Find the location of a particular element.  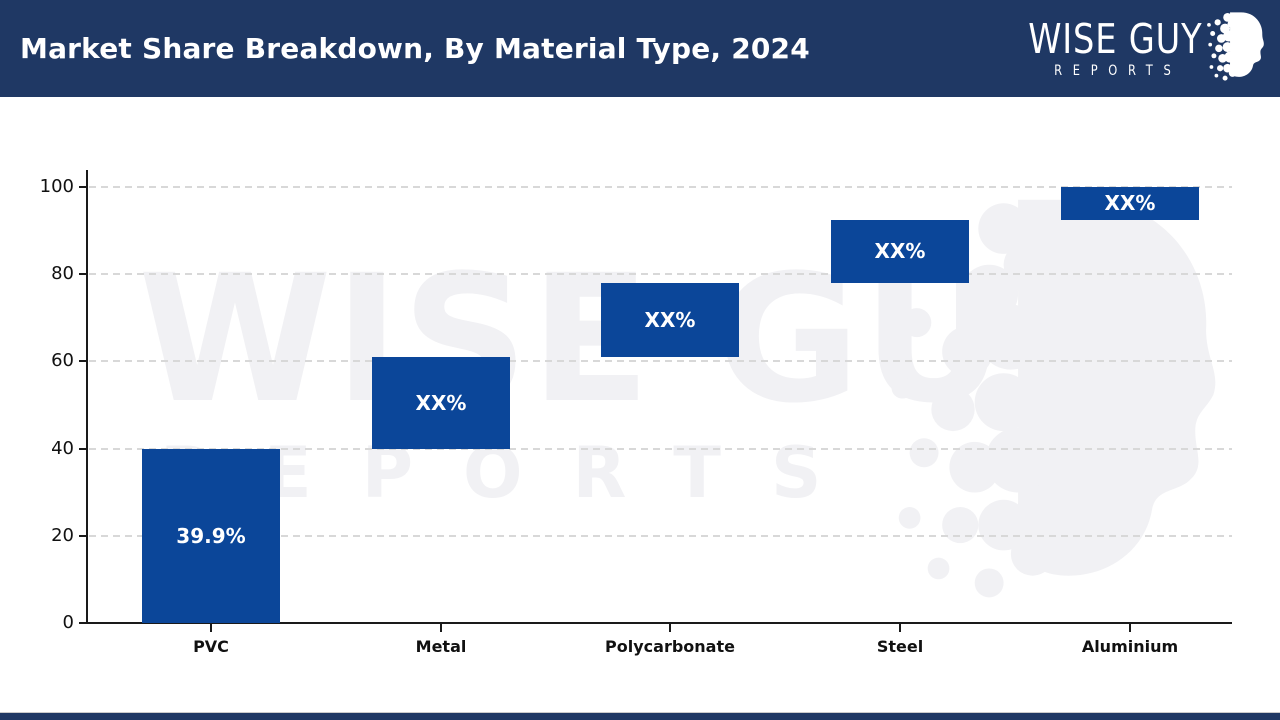

bar-value-label: 39.9% is located at coordinates (211, 536).